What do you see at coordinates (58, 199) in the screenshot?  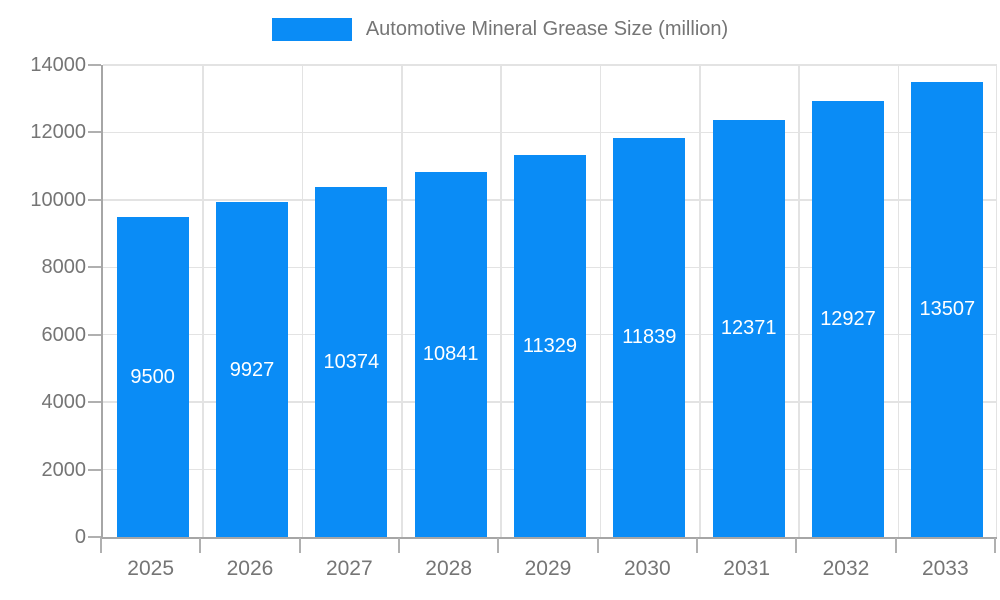 I see `y-tick-label: 10000` at bounding box center [58, 199].